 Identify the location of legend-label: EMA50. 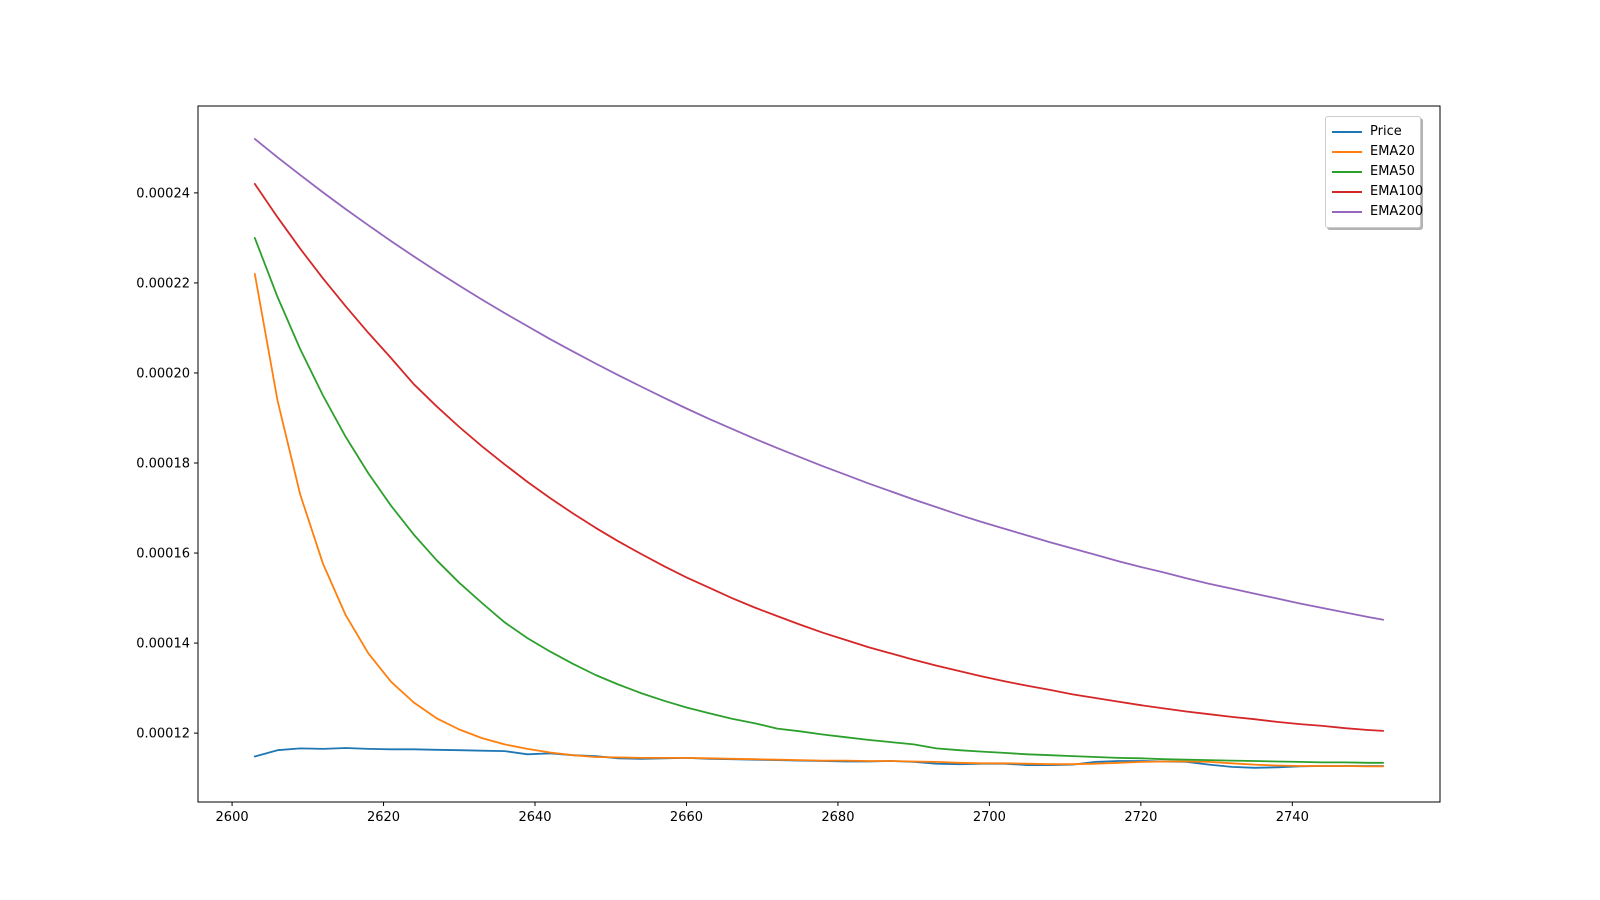
(1392, 171).